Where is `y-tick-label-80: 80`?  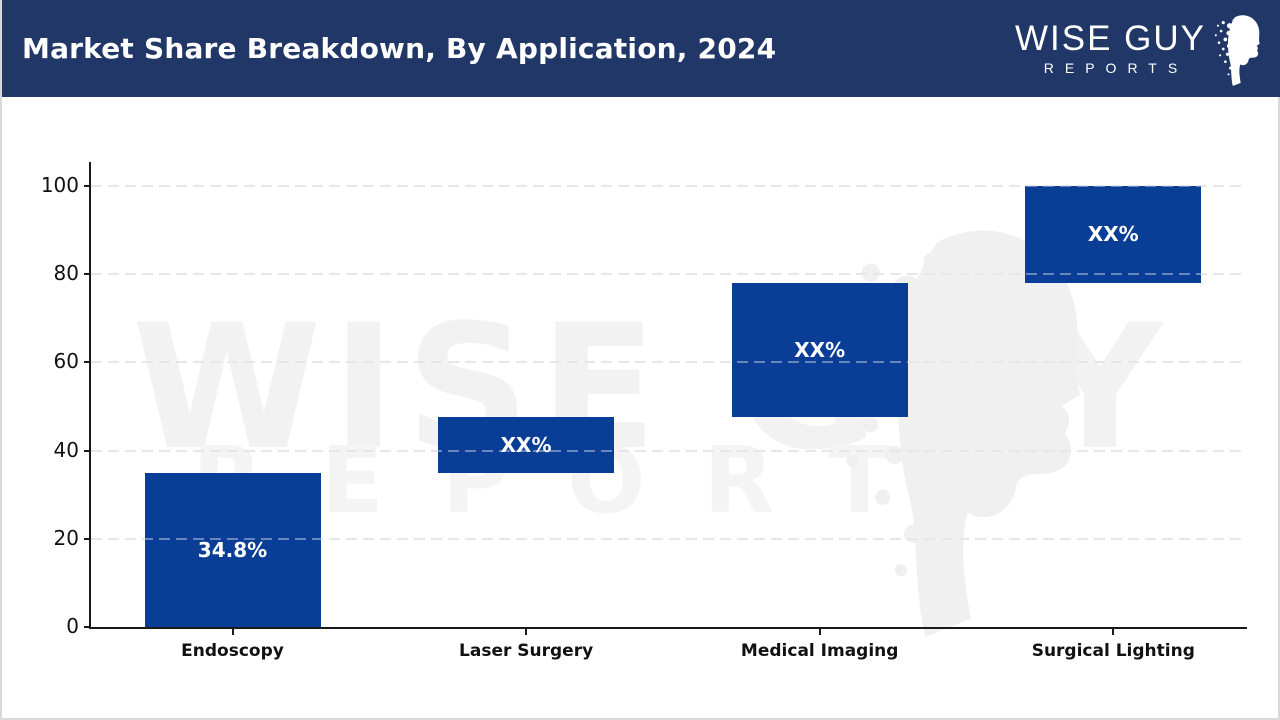 y-tick-label-80: 80 is located at coordinates (66, 273).